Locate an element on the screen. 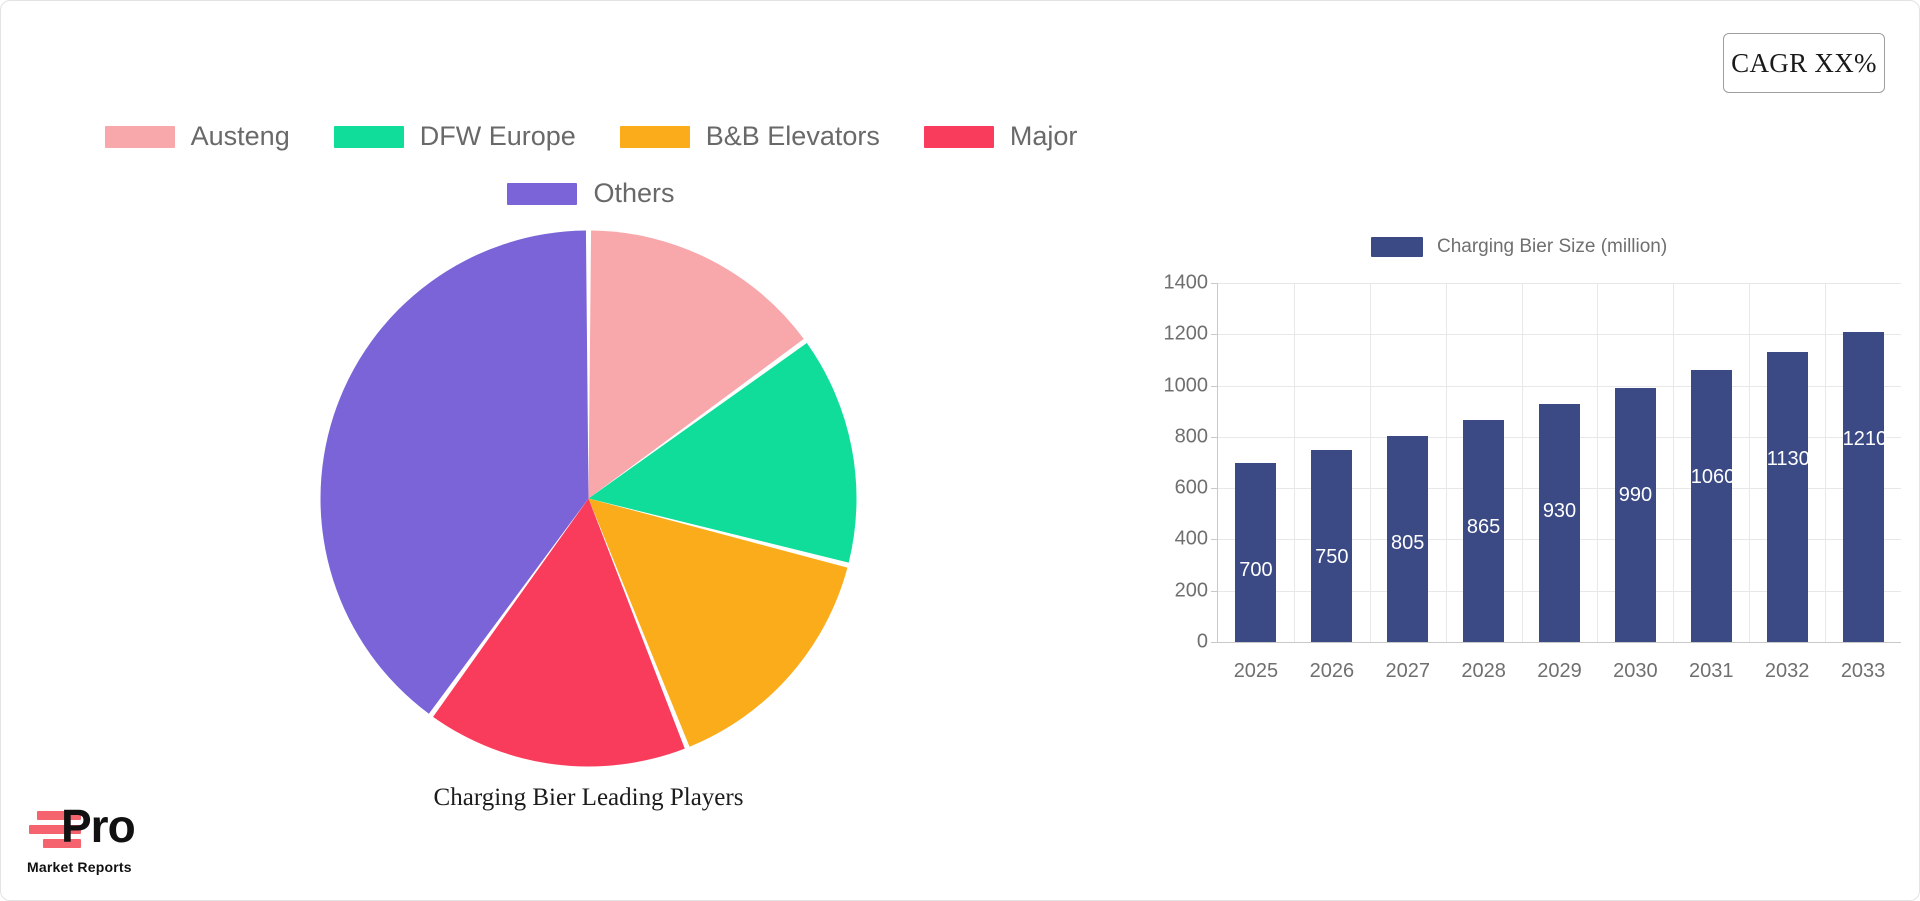 The image size is (1920, 901). bar-slot: 750 2026 is located at coordinates (1332, 482).